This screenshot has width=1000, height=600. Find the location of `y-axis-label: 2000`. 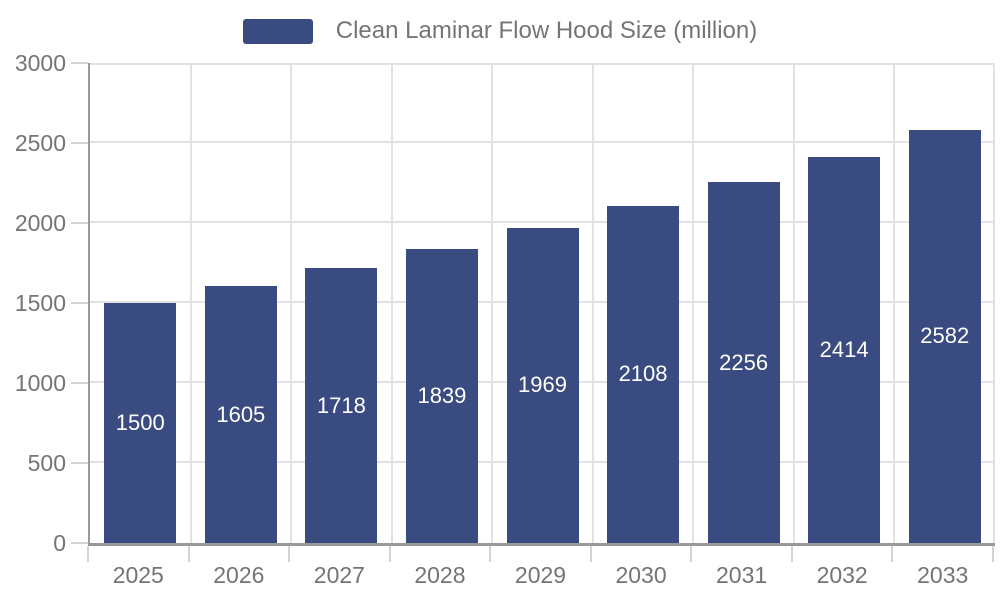

y-axis-label: 2000 is located at coordinates (40, 223).